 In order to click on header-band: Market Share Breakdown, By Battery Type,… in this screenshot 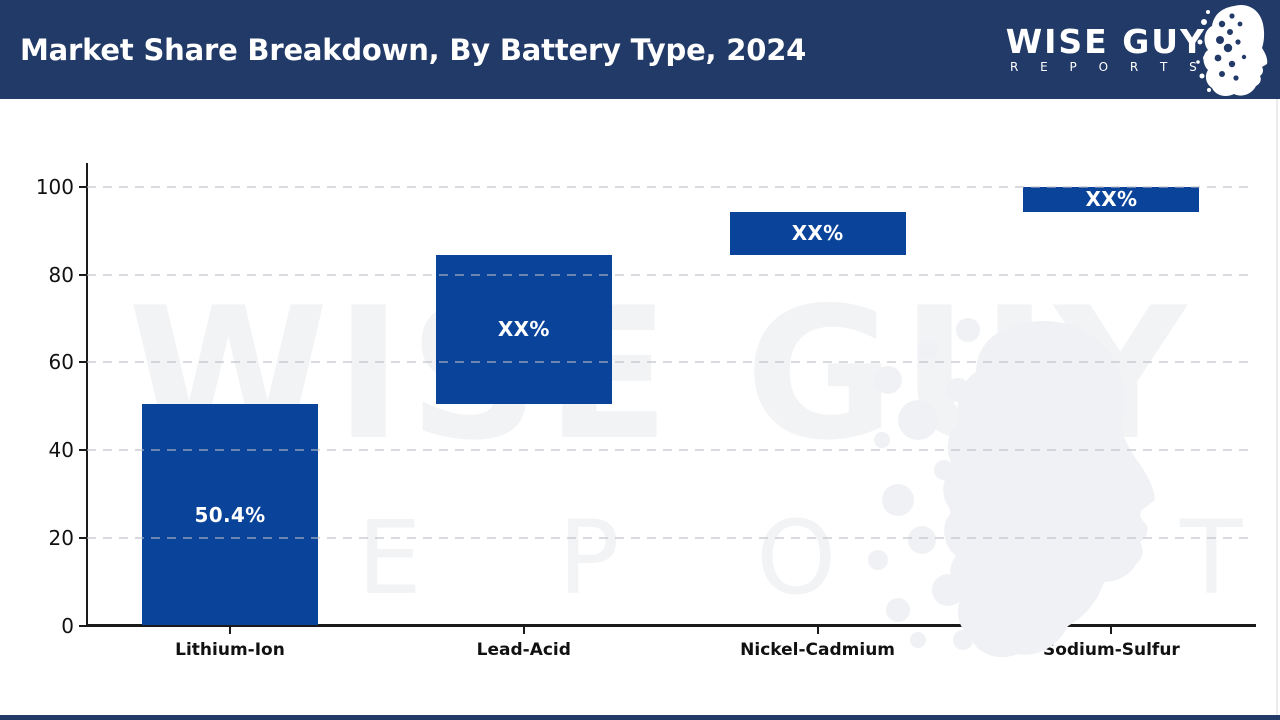, I will do `click(640, 49)`.